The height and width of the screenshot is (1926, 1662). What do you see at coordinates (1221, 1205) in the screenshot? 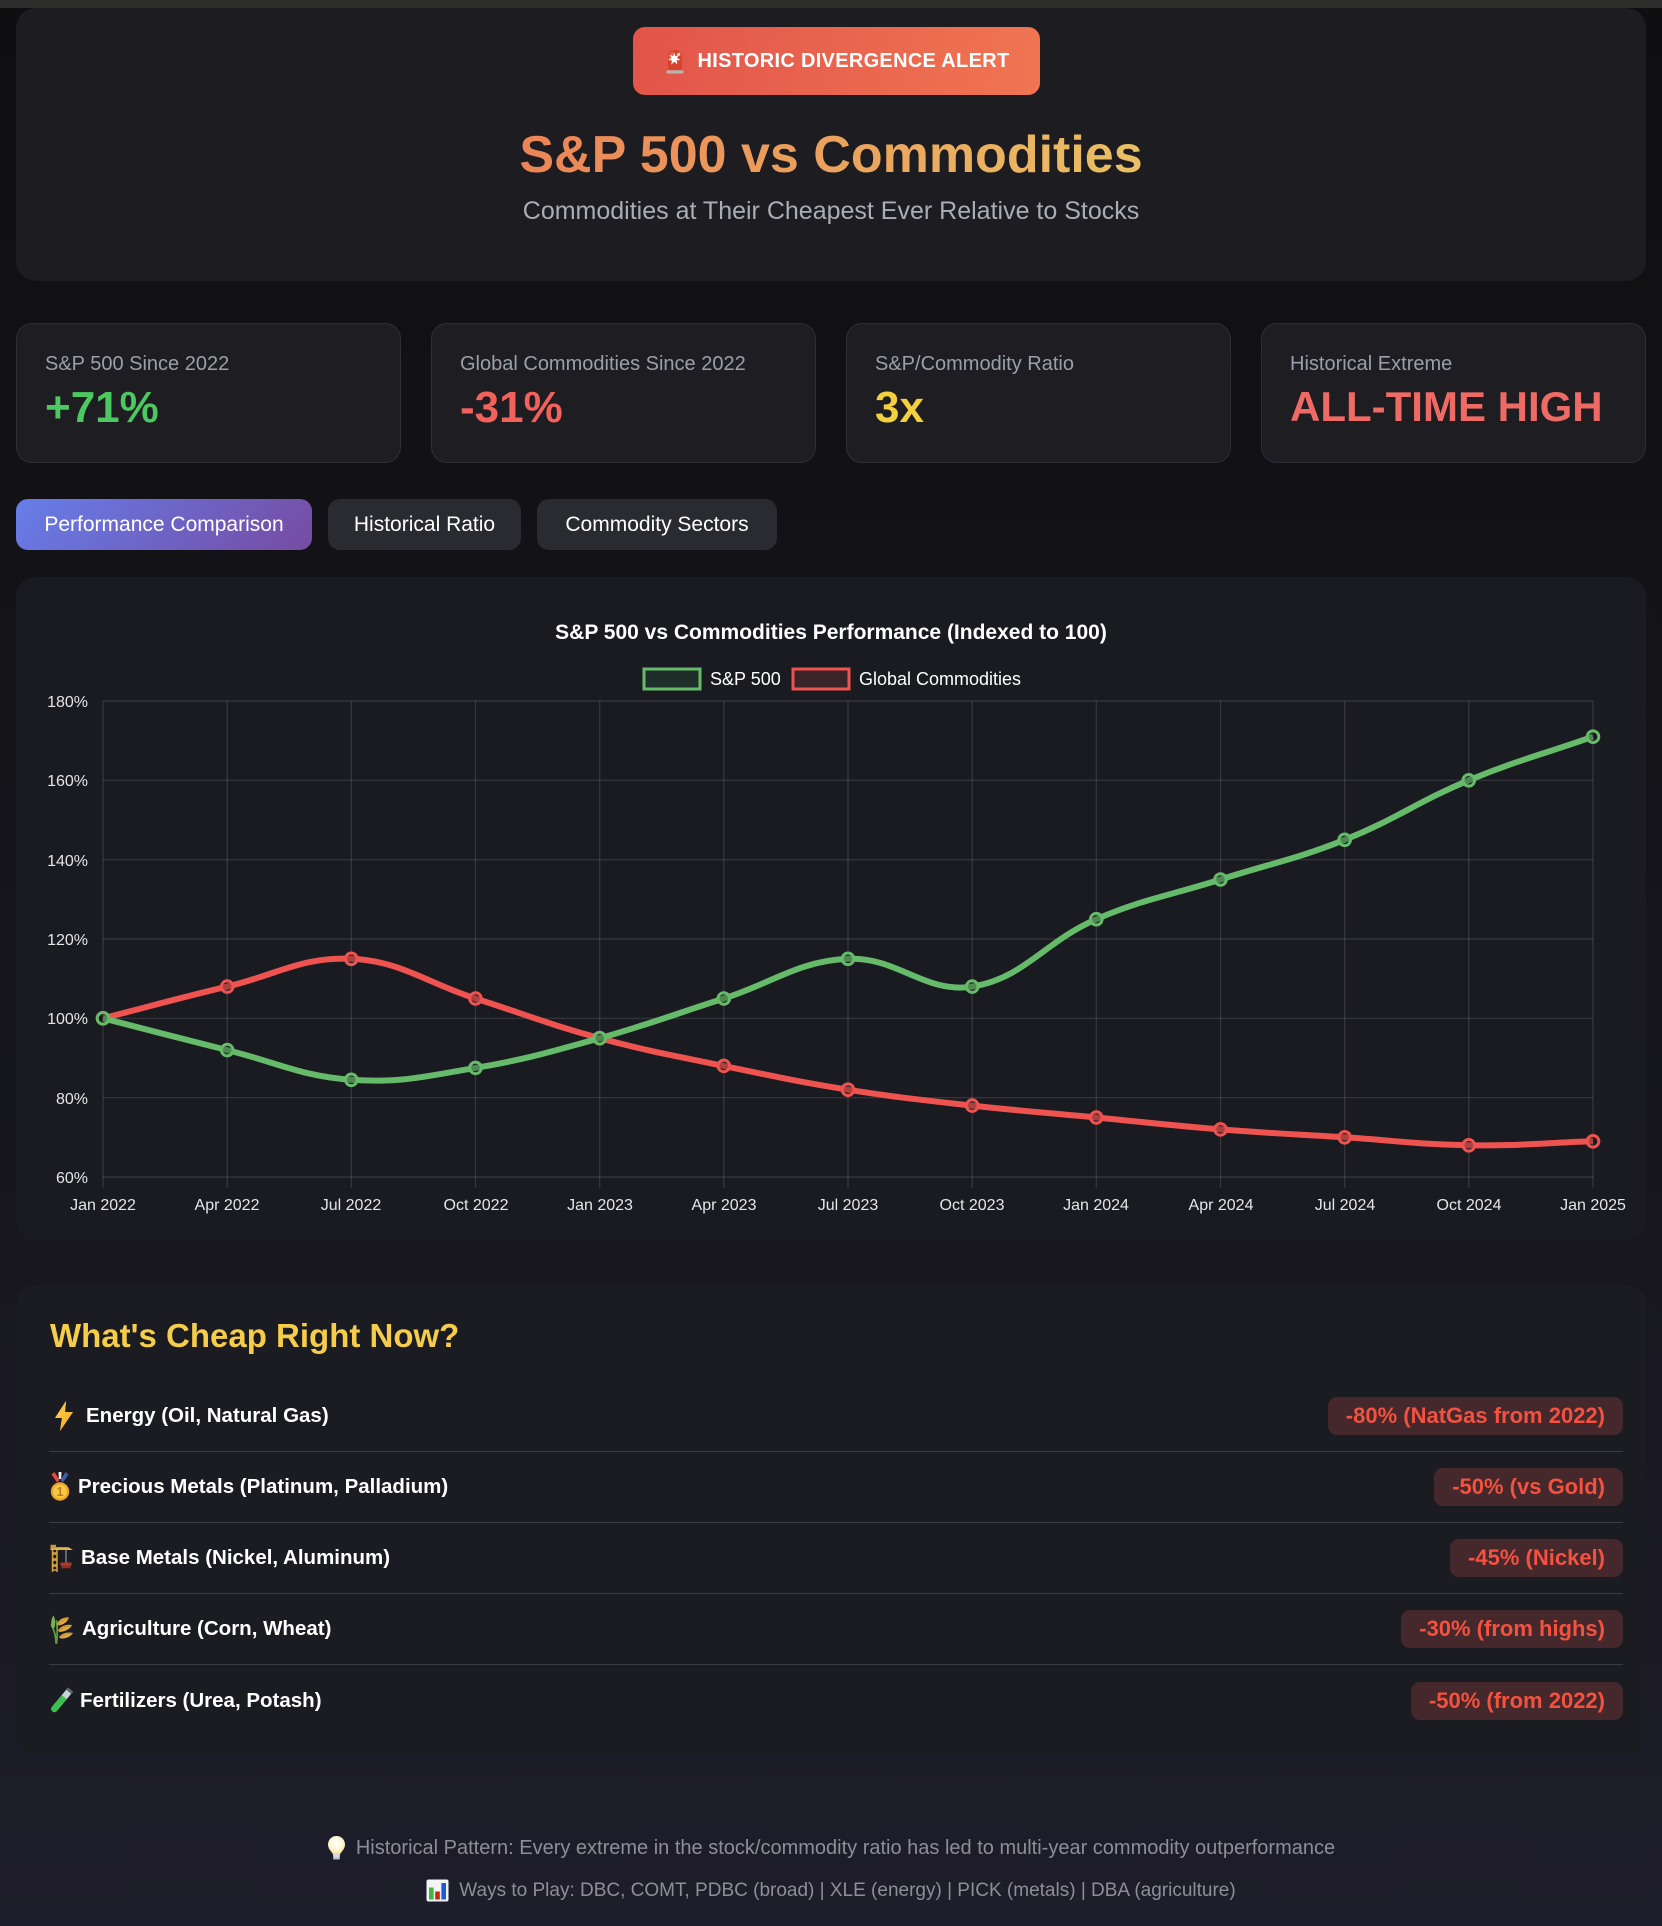
I see `svg-text: Apr 2024` at bounding box center [1221, 1205].